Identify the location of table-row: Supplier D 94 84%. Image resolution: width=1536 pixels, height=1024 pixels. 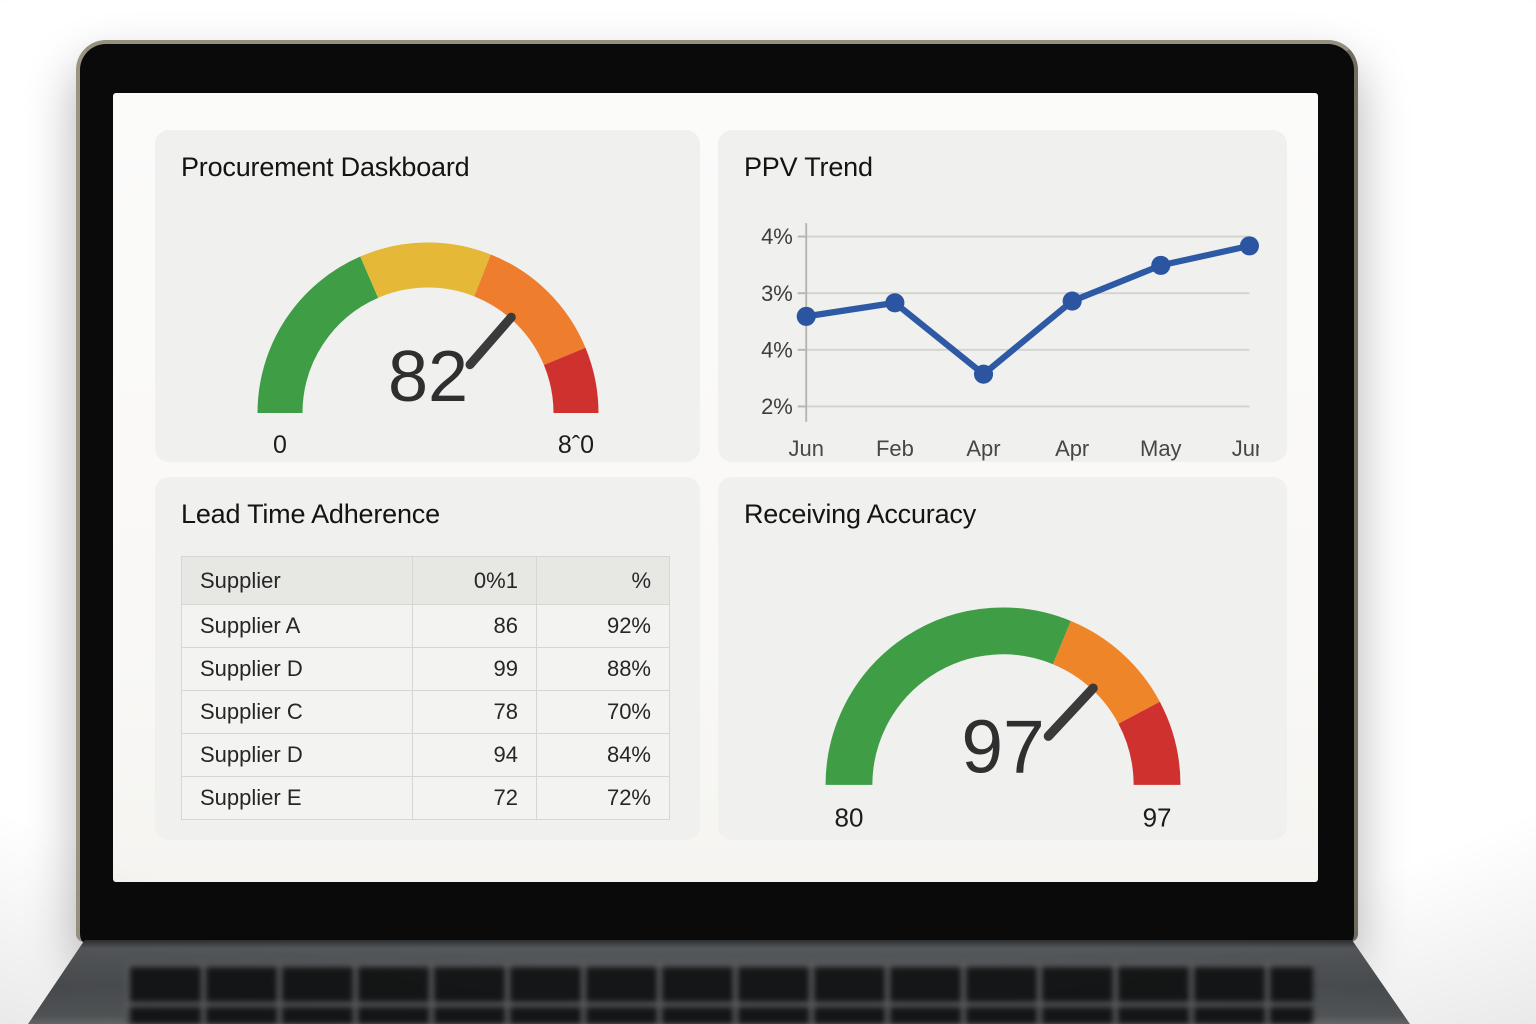
(425, 755).